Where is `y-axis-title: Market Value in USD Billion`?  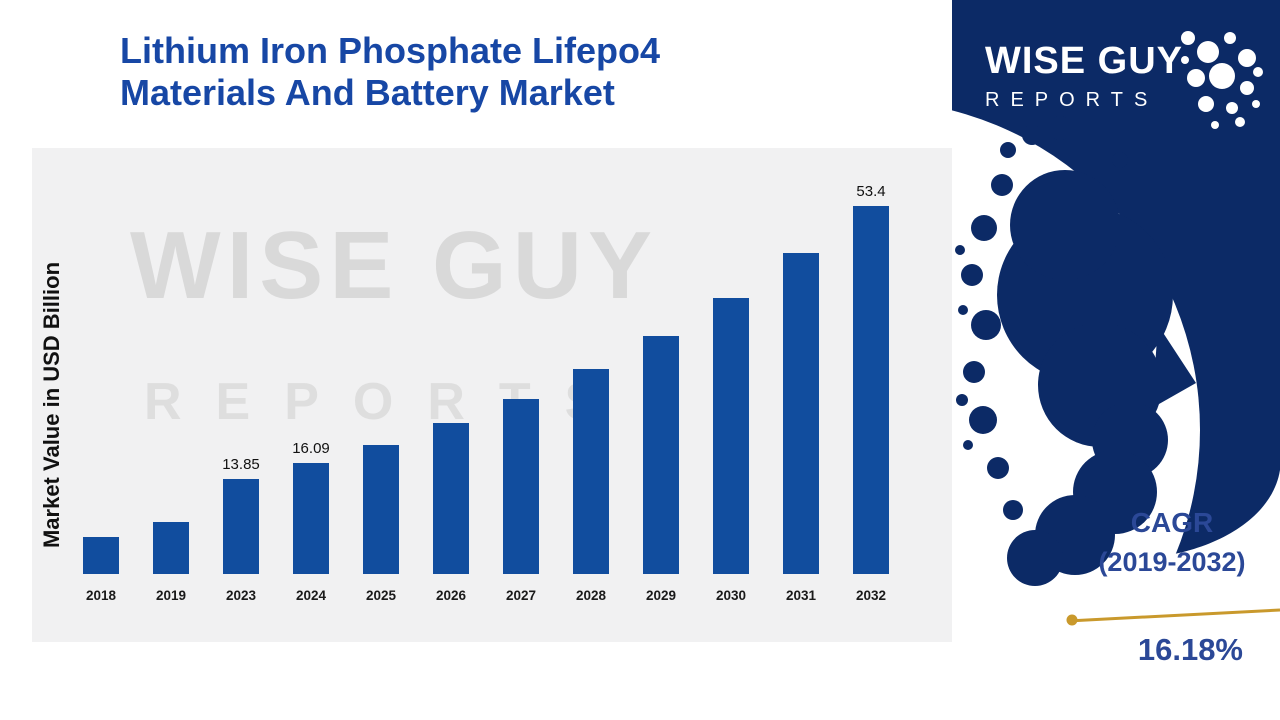
y-axis-title: Market Value in USD Billion is located at coordinates (51, 405).